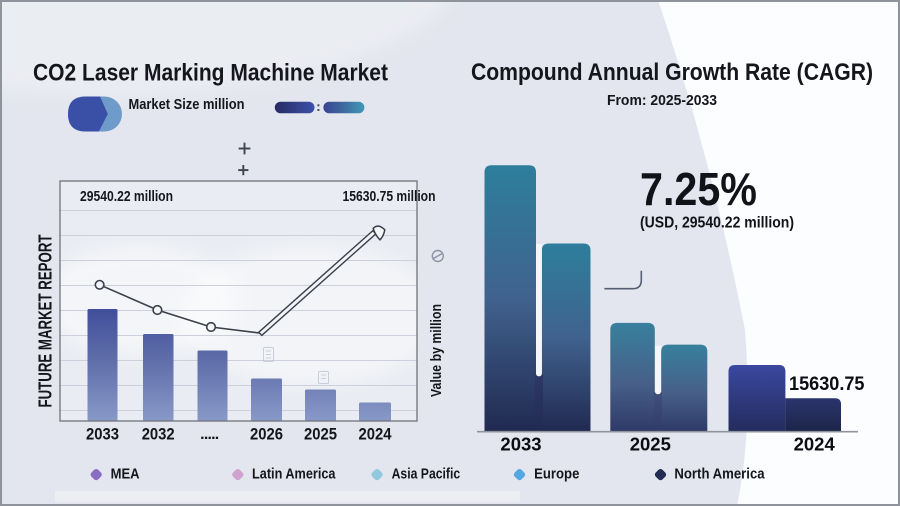  I want to click on svg-text:Compound Annual Growth Rate (C: Compound Annual Growth Rate (CAGR), so click(672, 72).